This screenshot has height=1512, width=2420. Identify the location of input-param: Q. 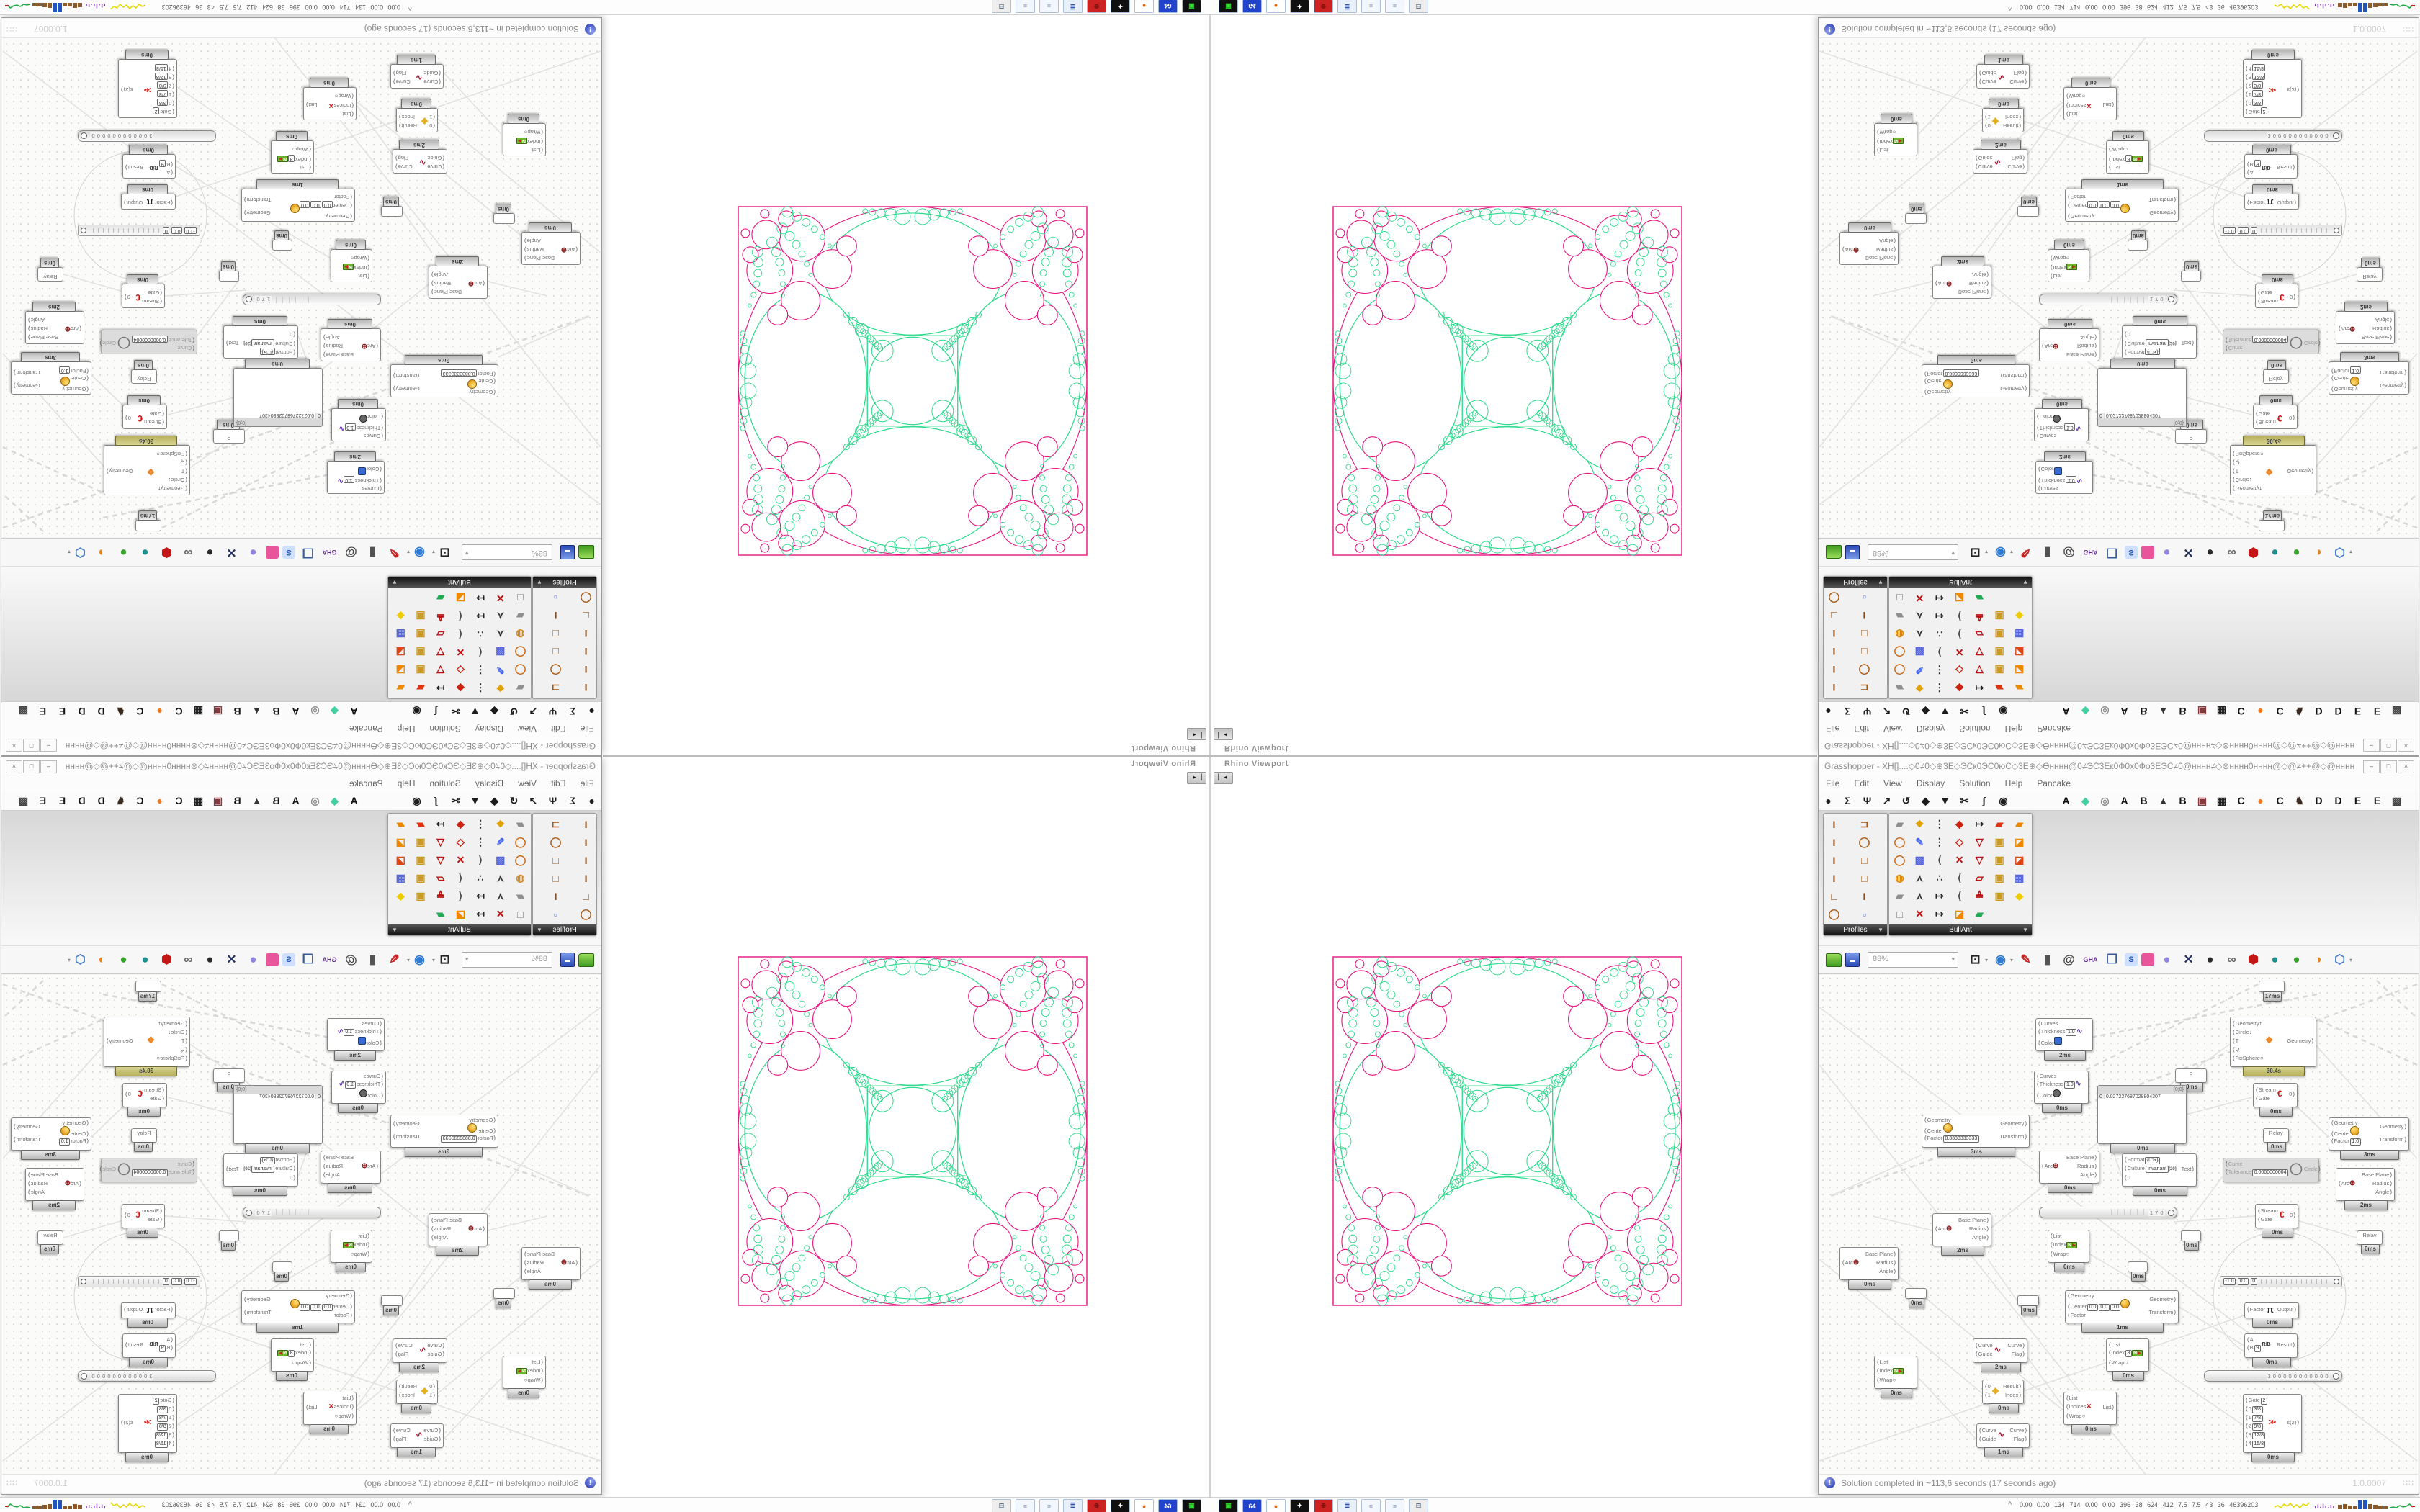
(2248, 463).